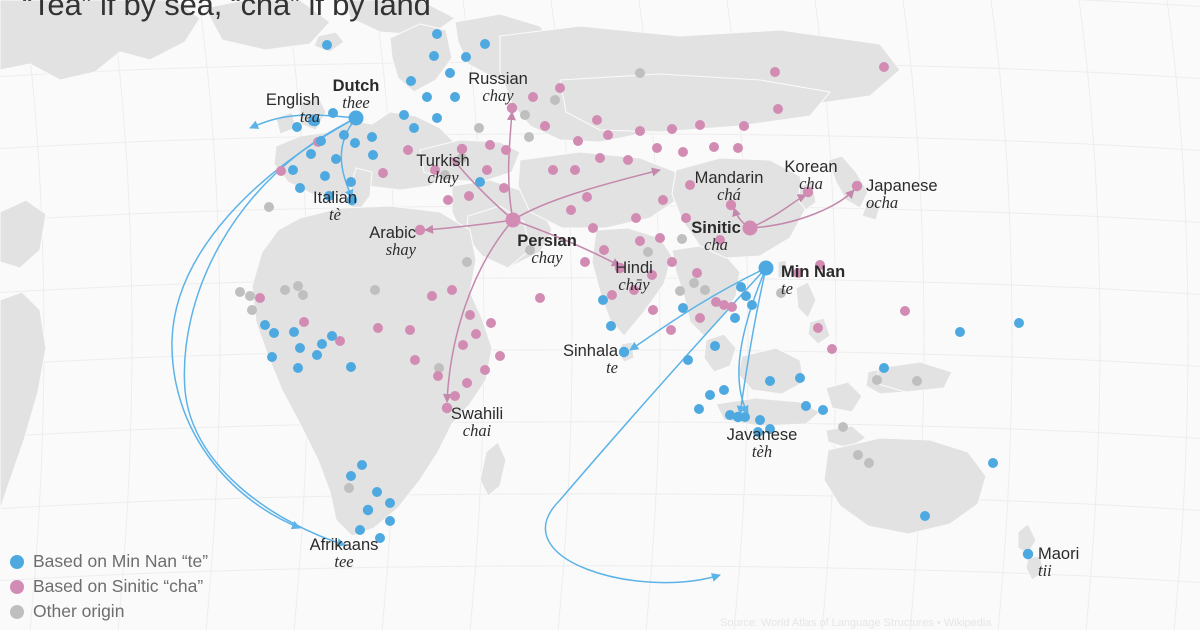 The height and width of the screenshot is (630, 1200). I want to click on legend-item-other: Other origin, so click(109, 611).